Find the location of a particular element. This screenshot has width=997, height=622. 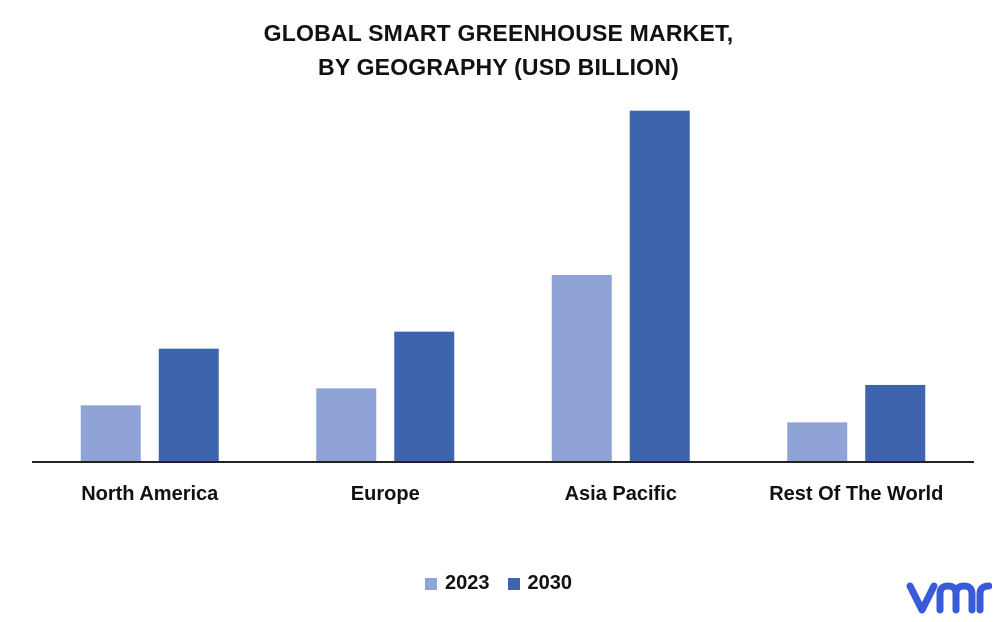

legend-swatch-2030 is located at coordinates (513, 583).